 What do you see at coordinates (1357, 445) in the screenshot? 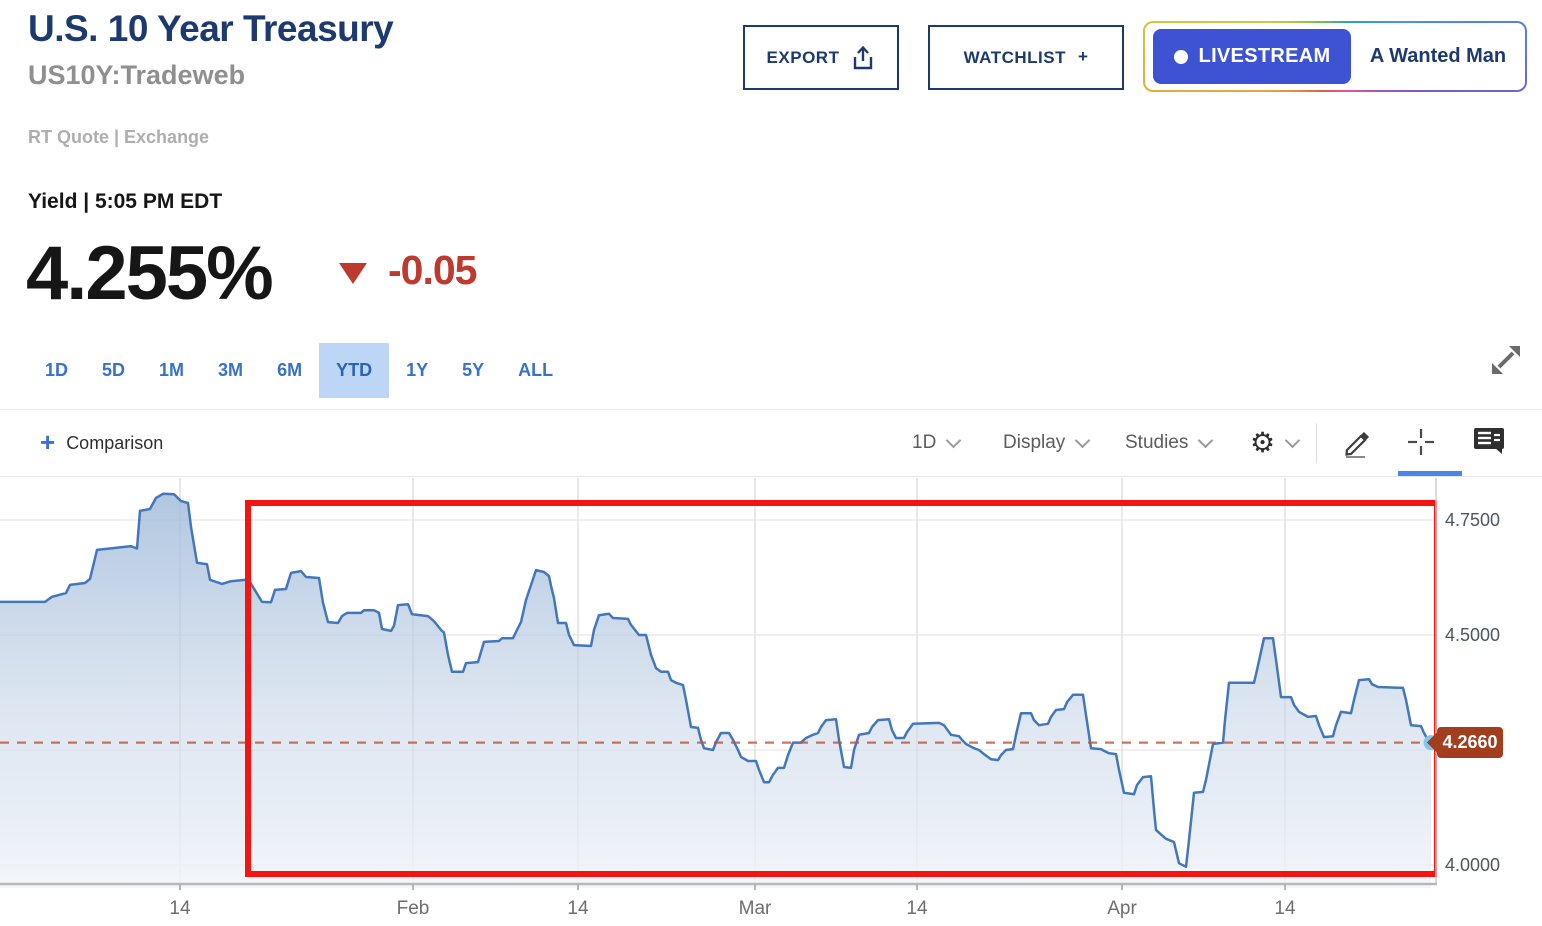
I see `draw-tool-button` at bounding box center [1357, 445].